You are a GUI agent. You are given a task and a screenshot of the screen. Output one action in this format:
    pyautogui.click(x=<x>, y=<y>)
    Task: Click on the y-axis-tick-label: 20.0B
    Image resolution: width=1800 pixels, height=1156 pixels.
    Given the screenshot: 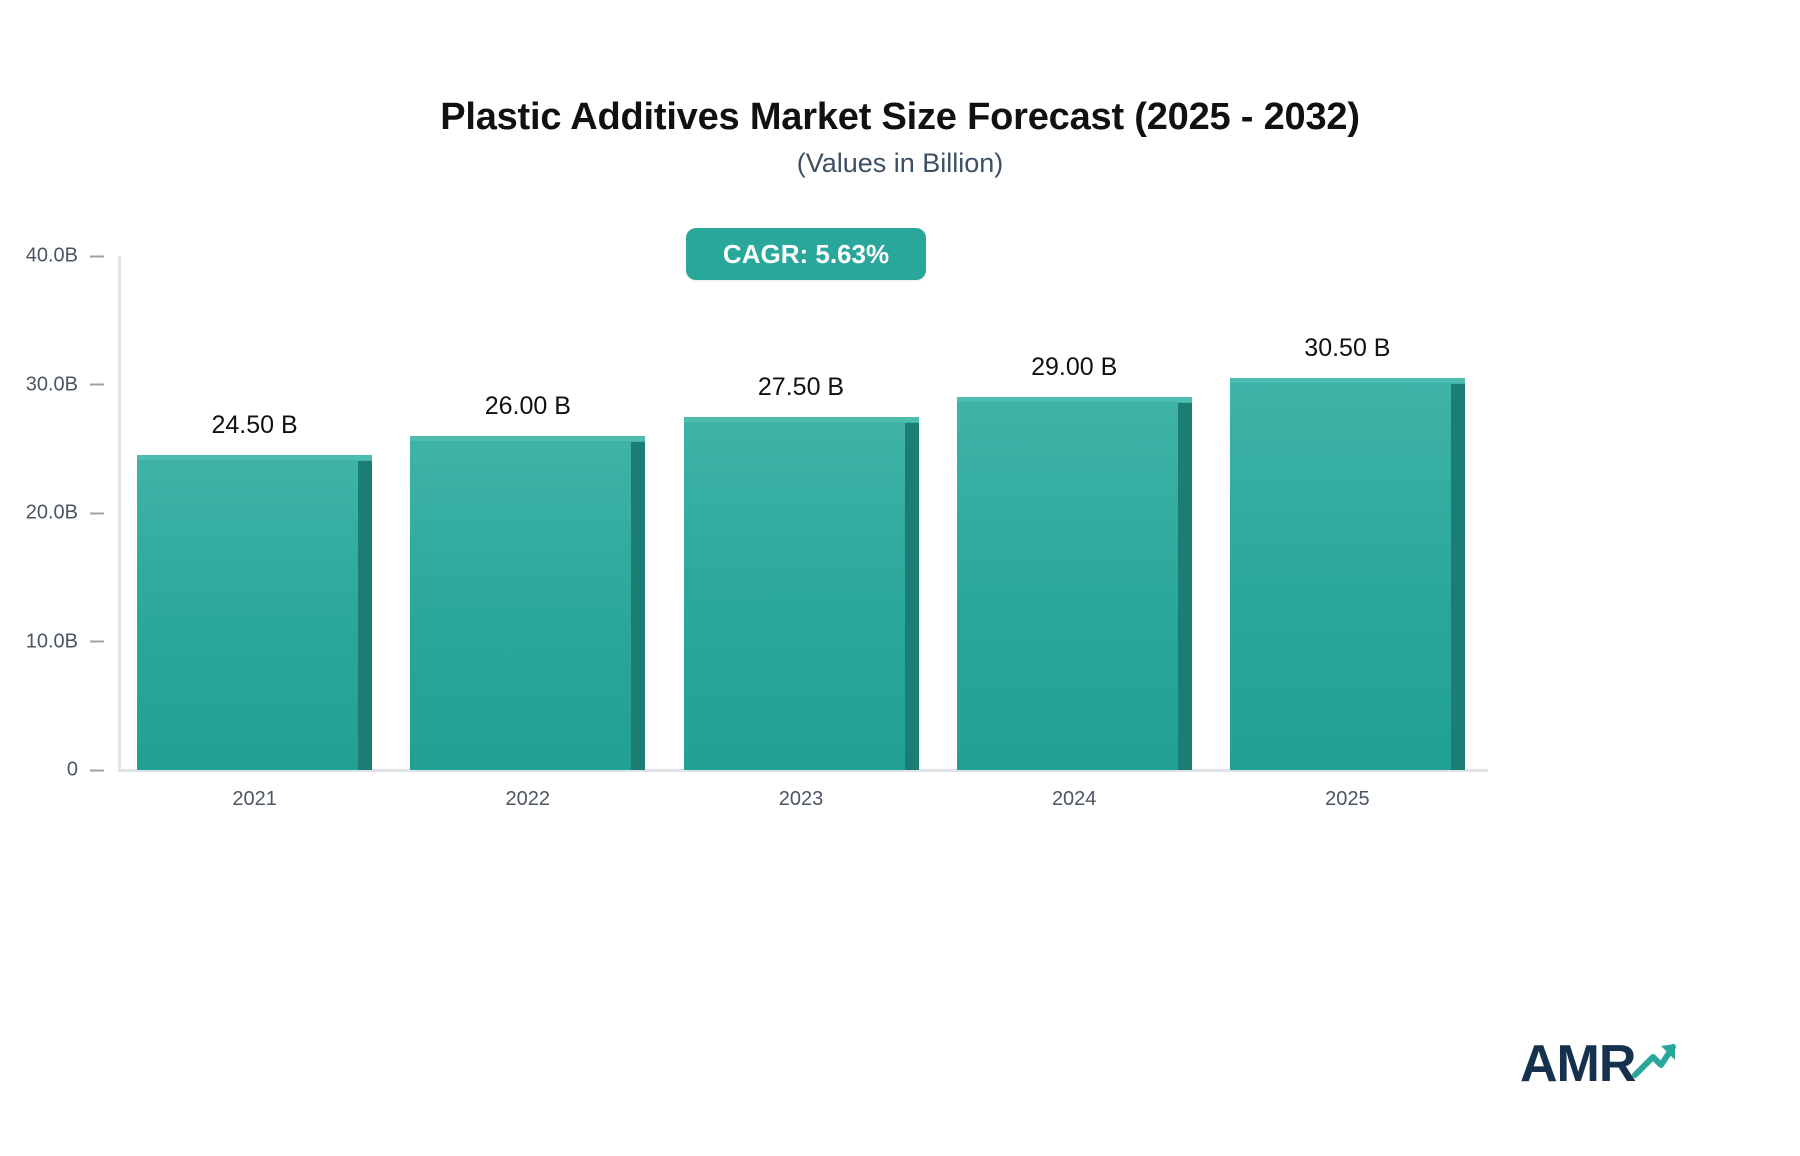 What is the action you would take?
    pyautogui.click(x=51, y=512)
    